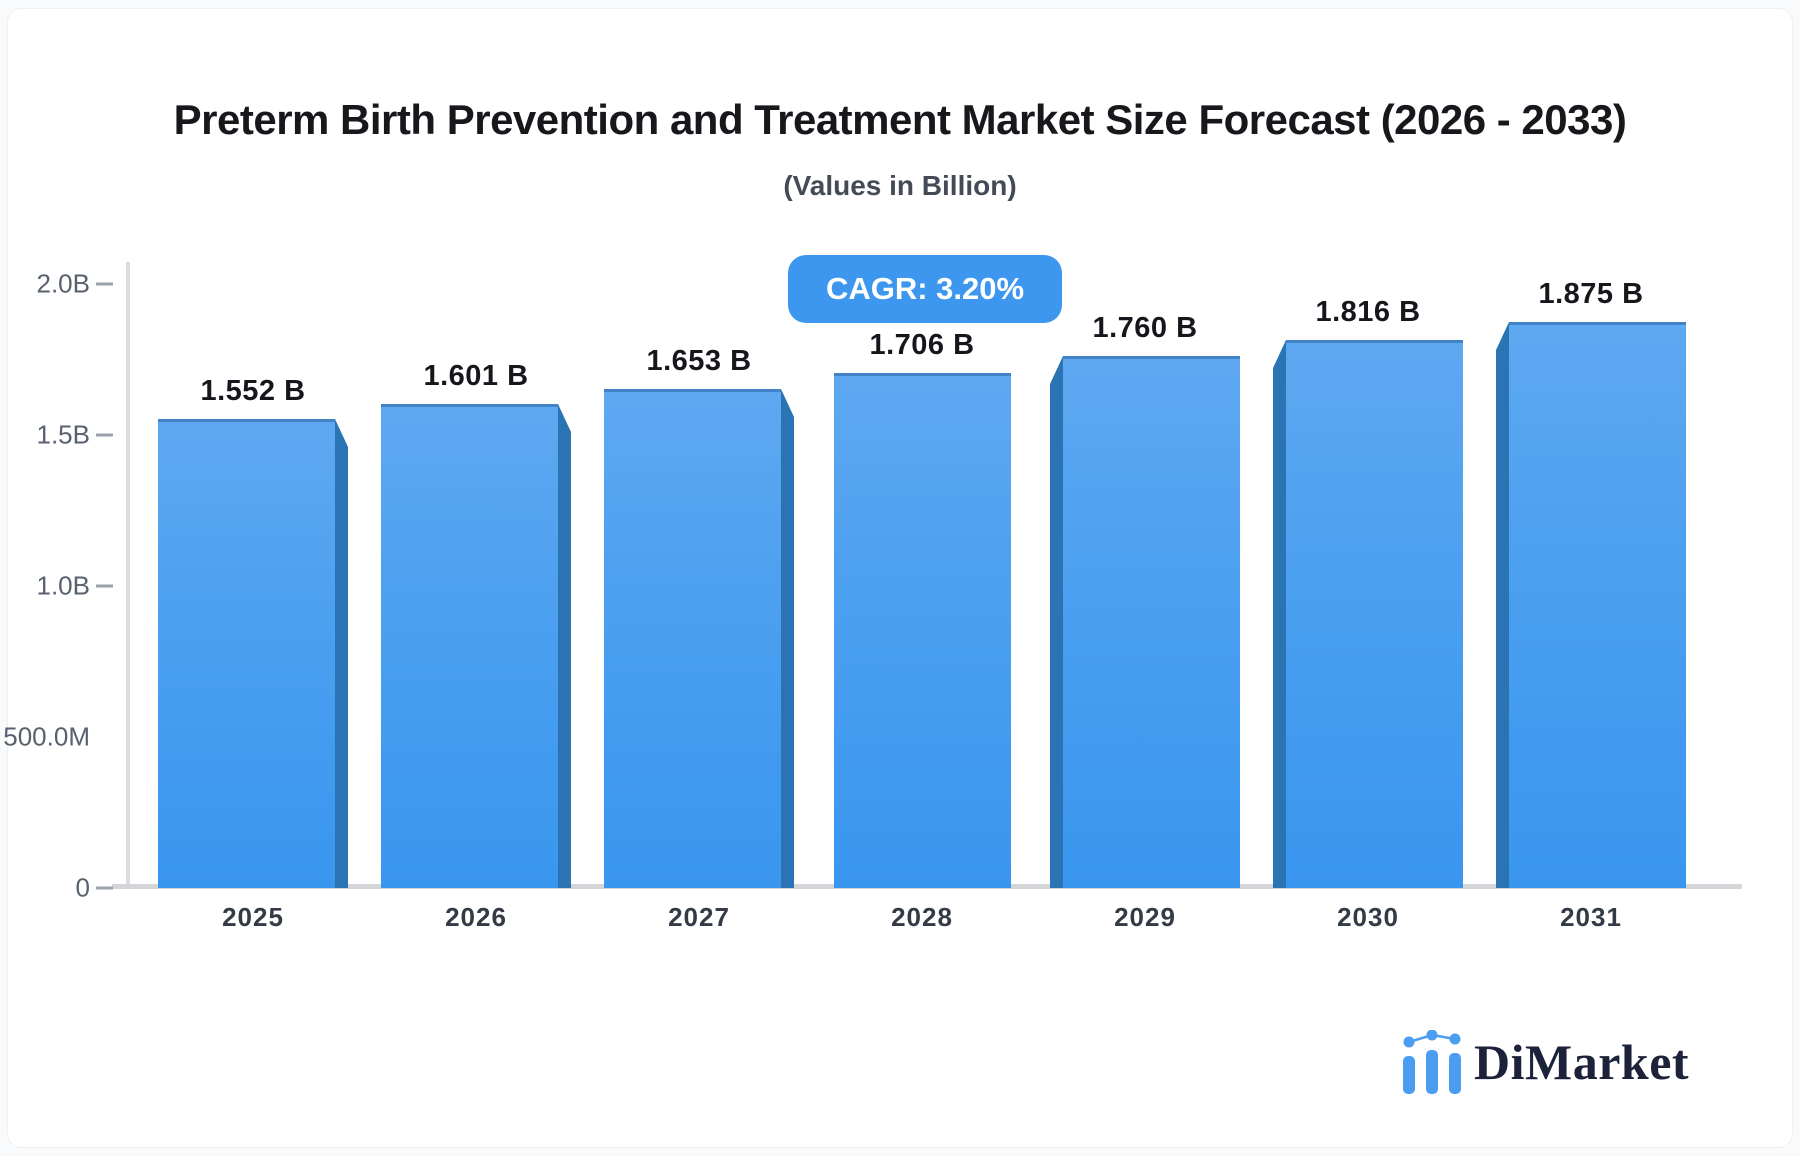 This screenshot has width=1800, height=1156. What do you see at coordinates (476, 376) in the screenshot?
I see `bar-value-label: 1.601 B` at bounding box center [476, 376].